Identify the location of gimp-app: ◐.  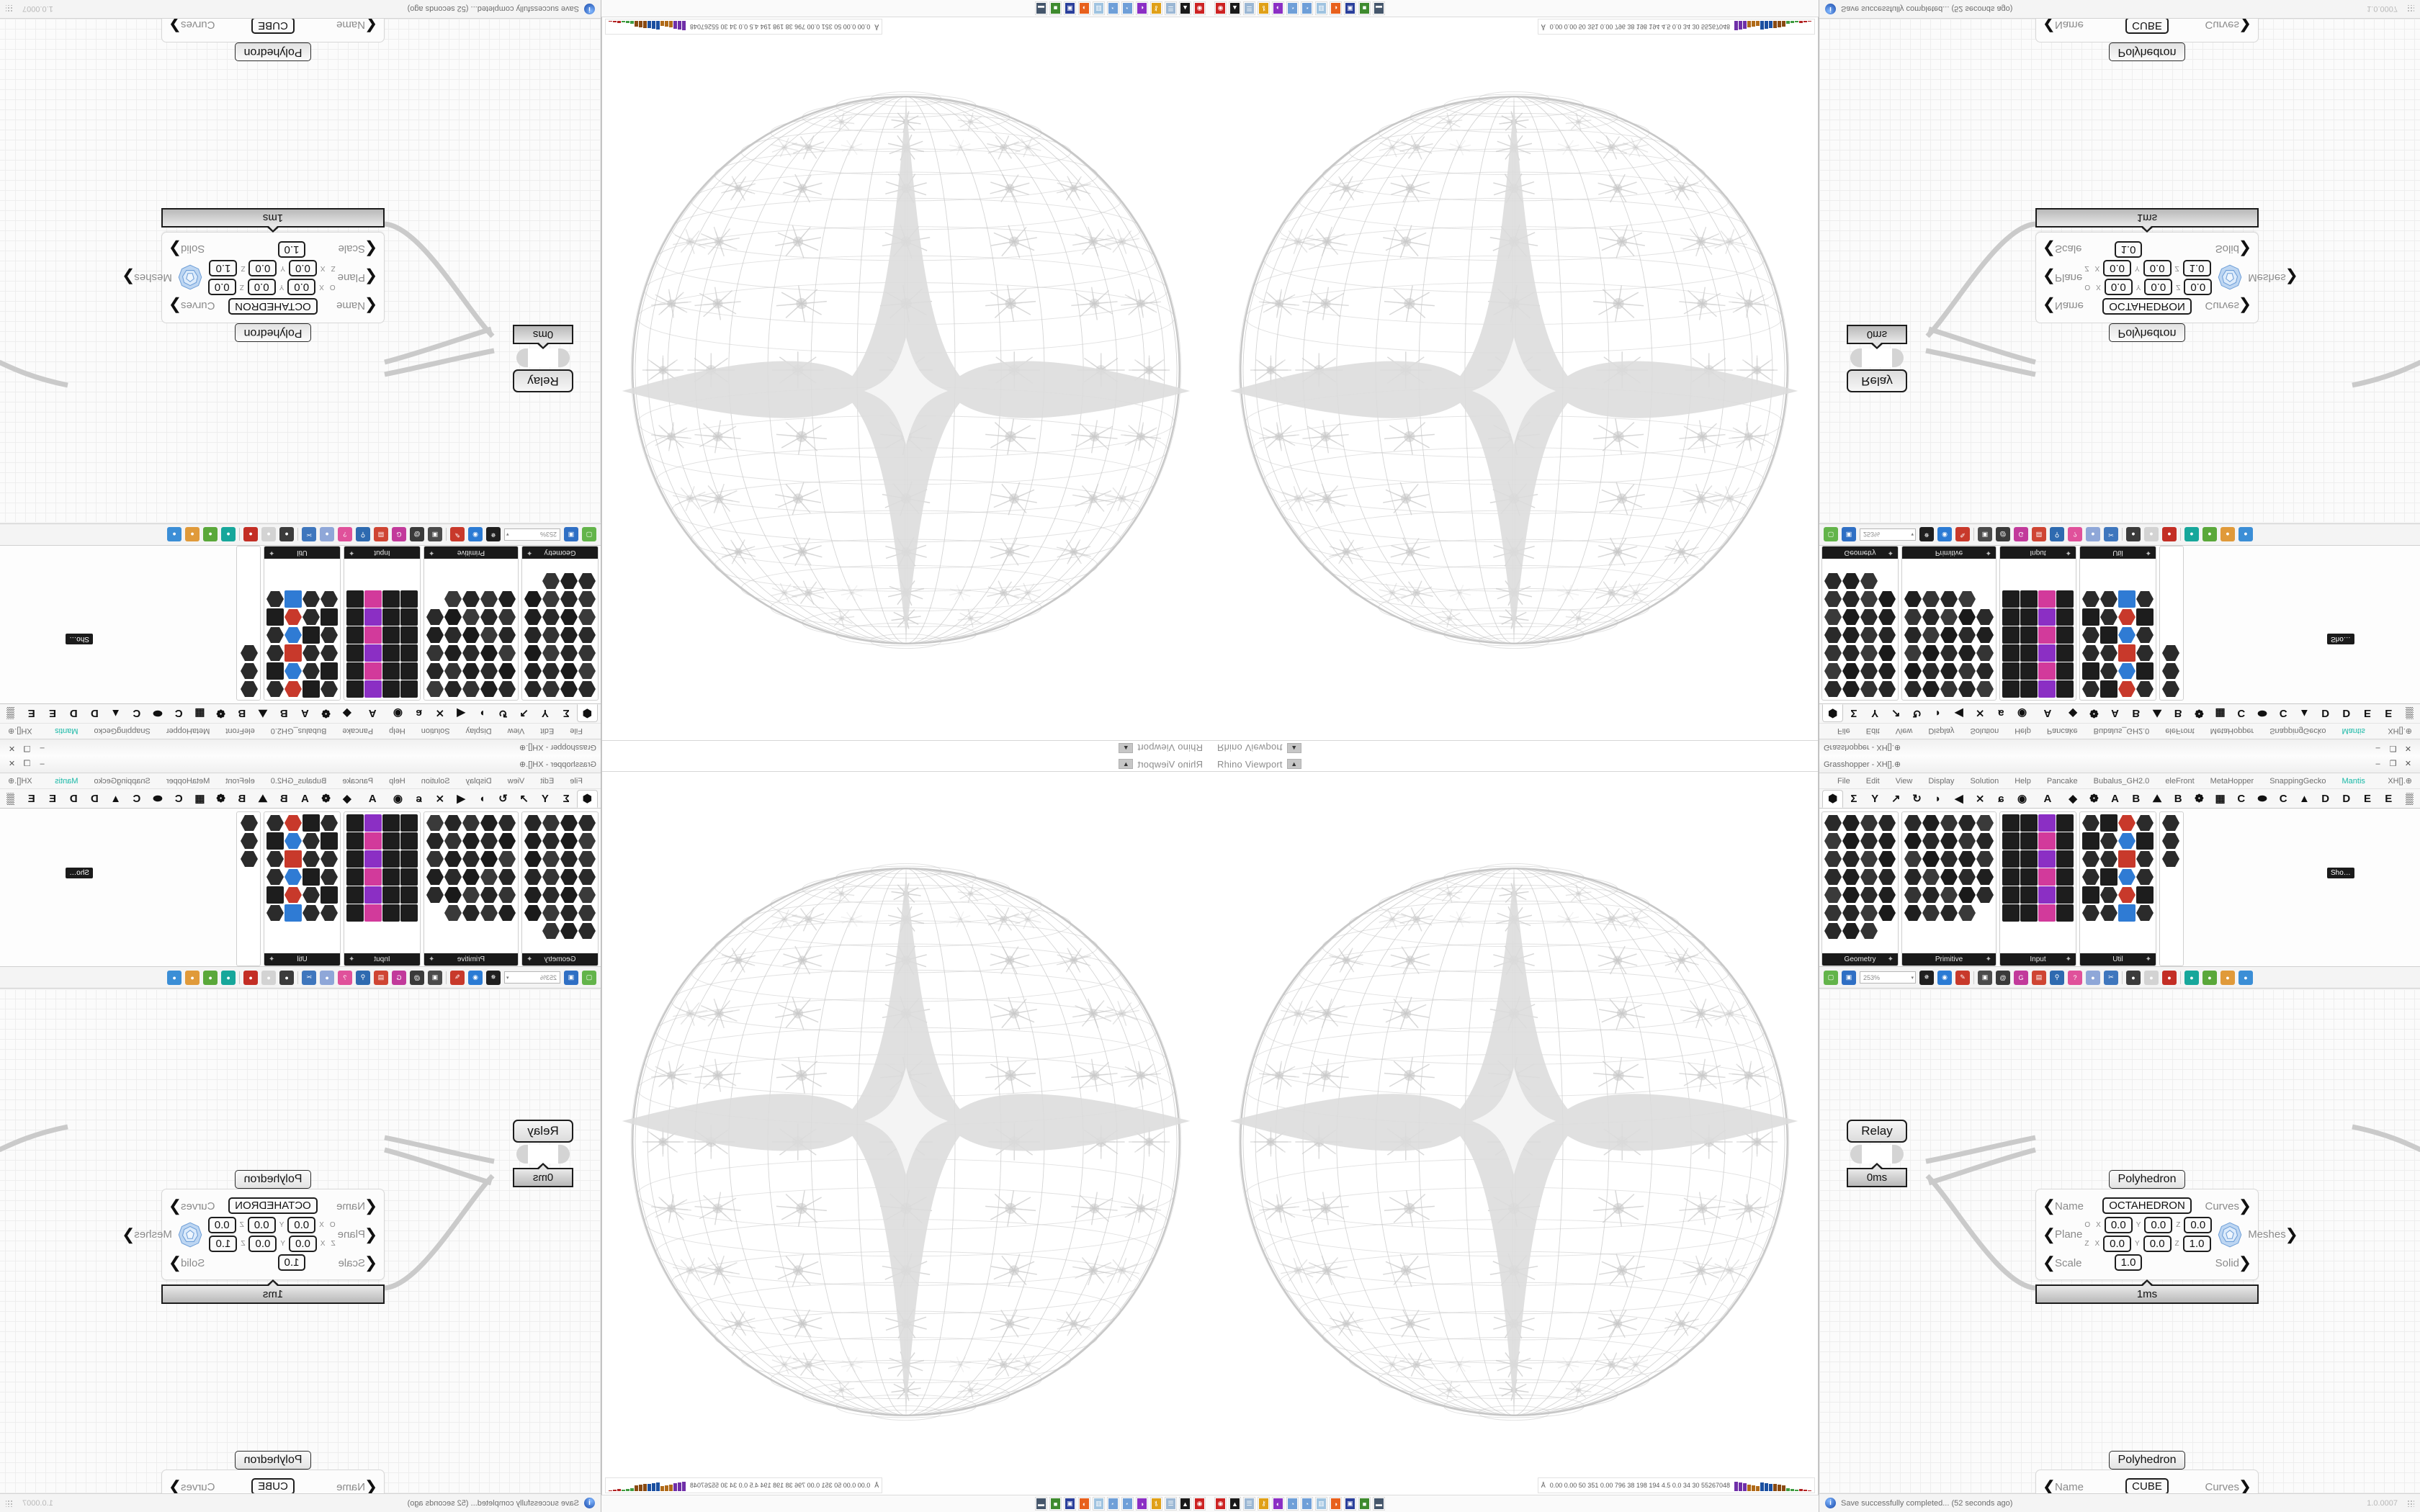
(1278, 1504).